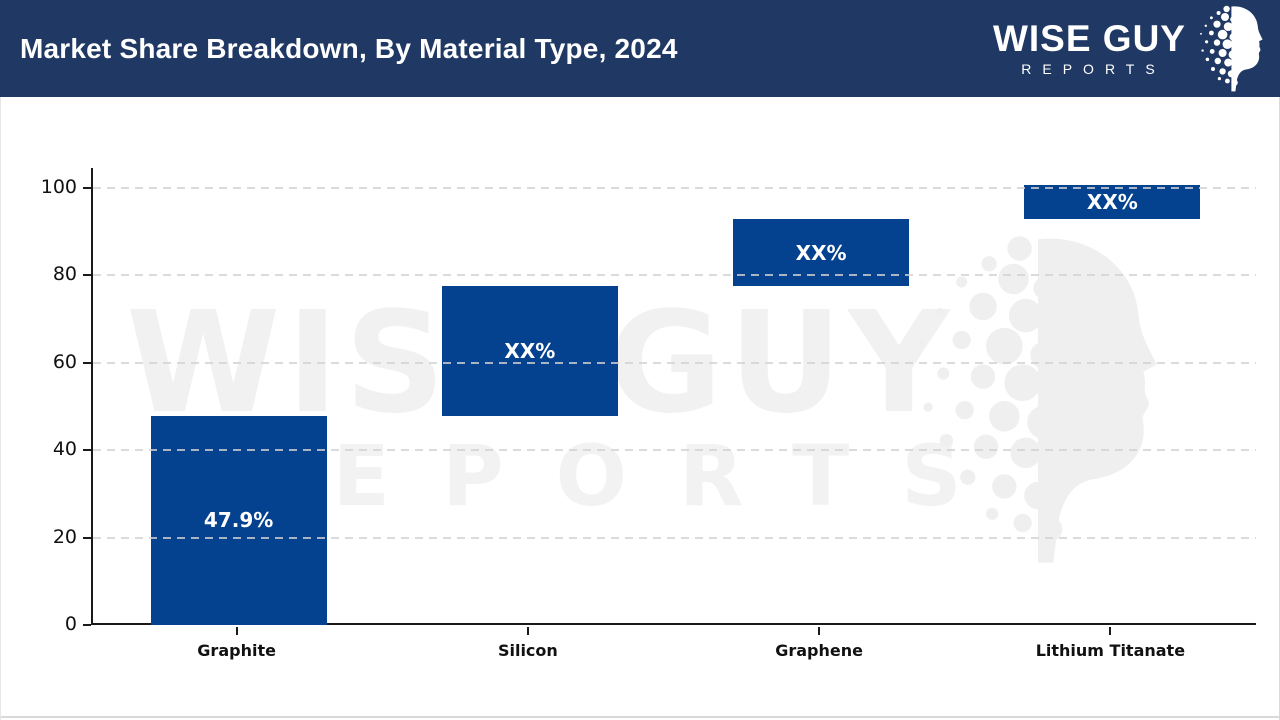 This screenshot has width=1280, height=720. Describe the element at coordinates (1089, 38) in the screenshot. I see `logo-wordmark: WISE GUY` at that location.